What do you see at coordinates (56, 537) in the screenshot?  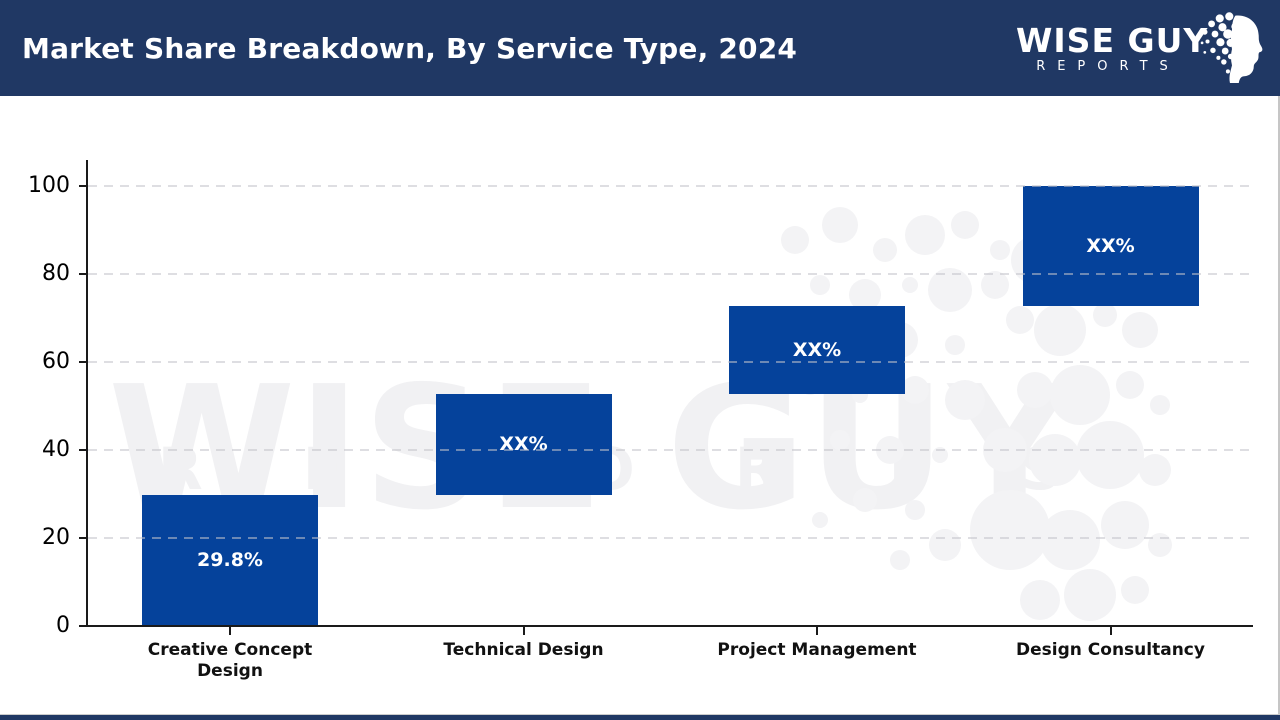 I see `y-tick-label: 20` at bounding box center [56, 537].